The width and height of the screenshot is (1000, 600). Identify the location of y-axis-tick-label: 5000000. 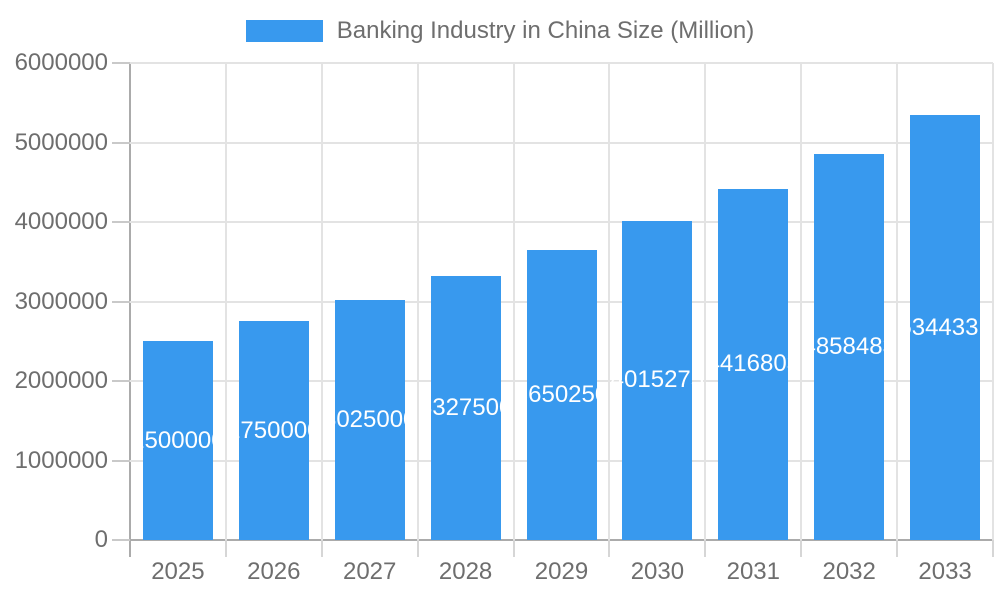
(61, 142).